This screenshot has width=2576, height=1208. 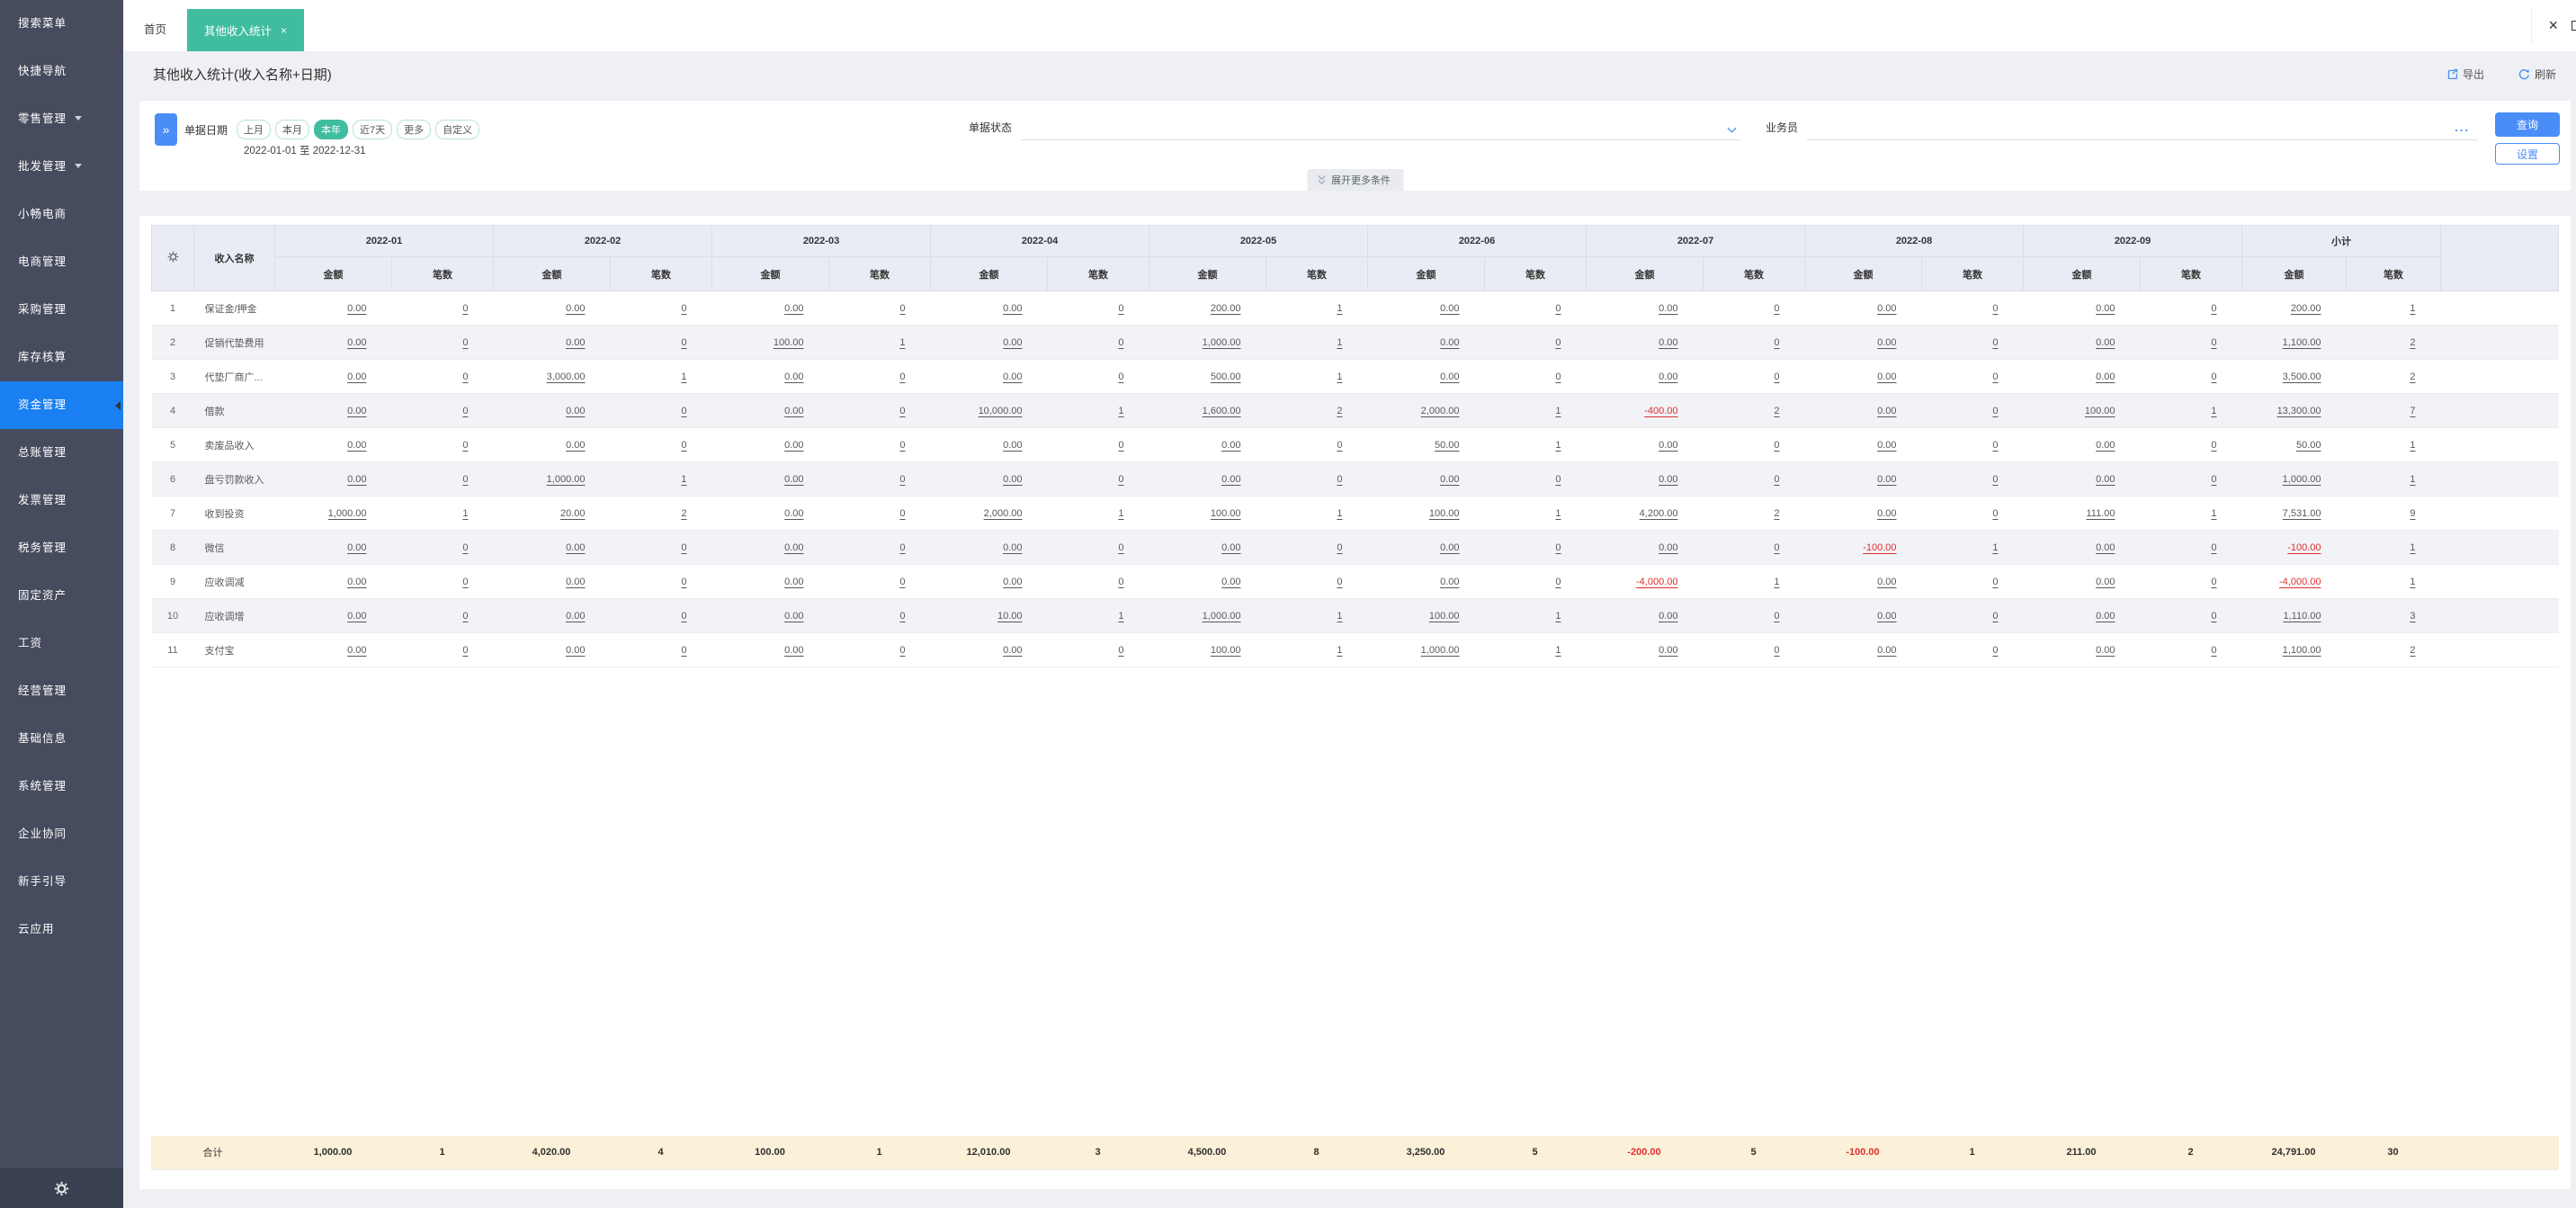 I want to click on amount-link: 1,110.00, so click(x=2302, y=616).